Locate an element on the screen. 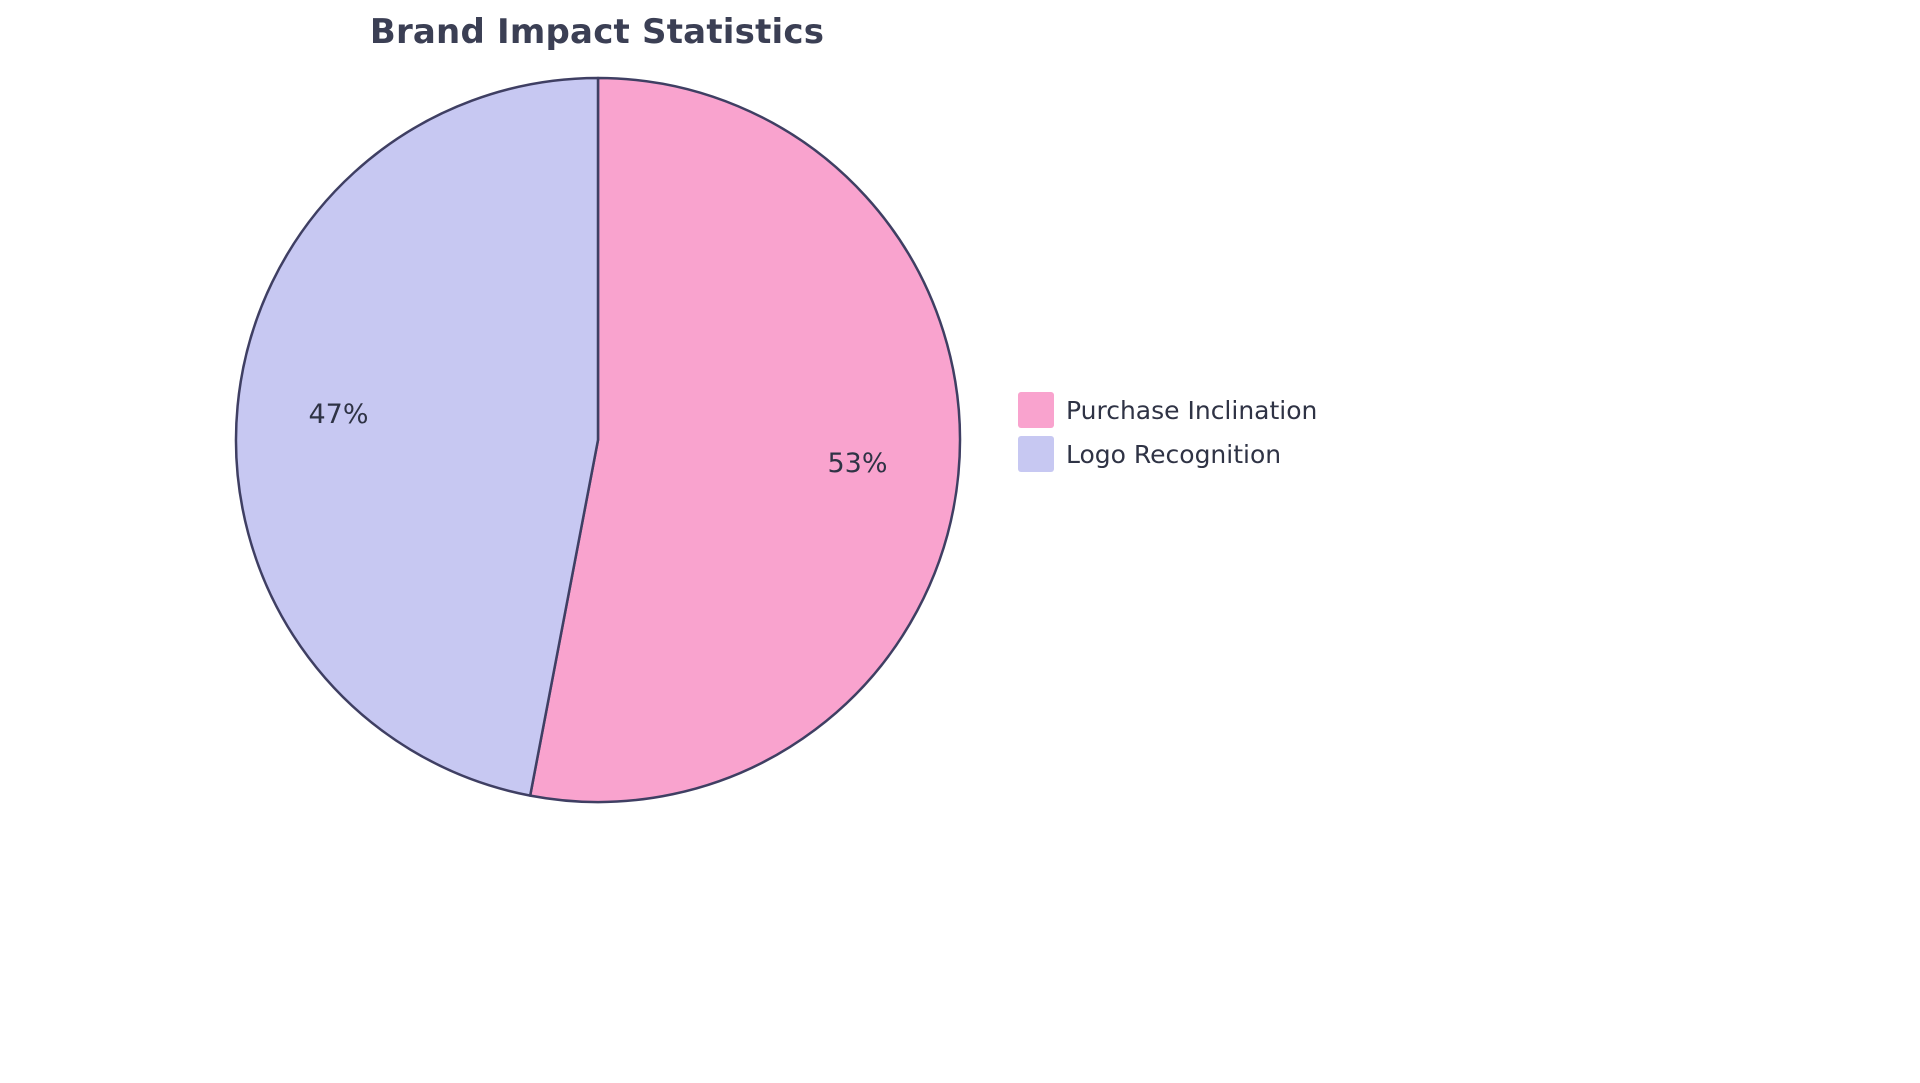 This screenshot has width=1920, height=1083. slice-percent-label: 47% is located at coordinates (338, 414).